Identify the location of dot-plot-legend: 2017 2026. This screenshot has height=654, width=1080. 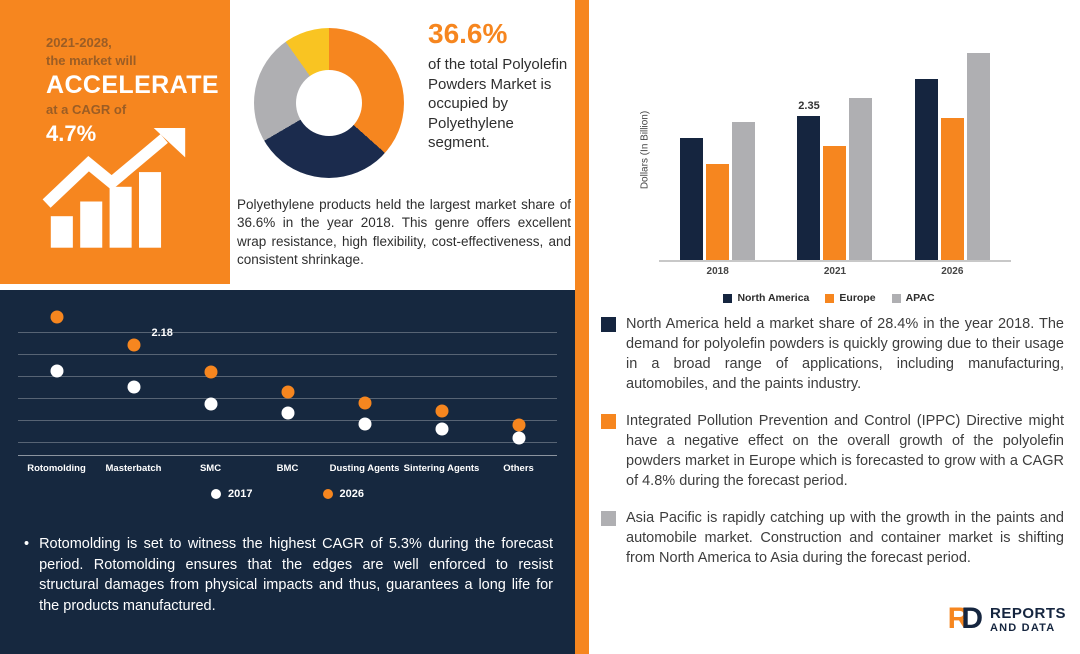
(287, 494).